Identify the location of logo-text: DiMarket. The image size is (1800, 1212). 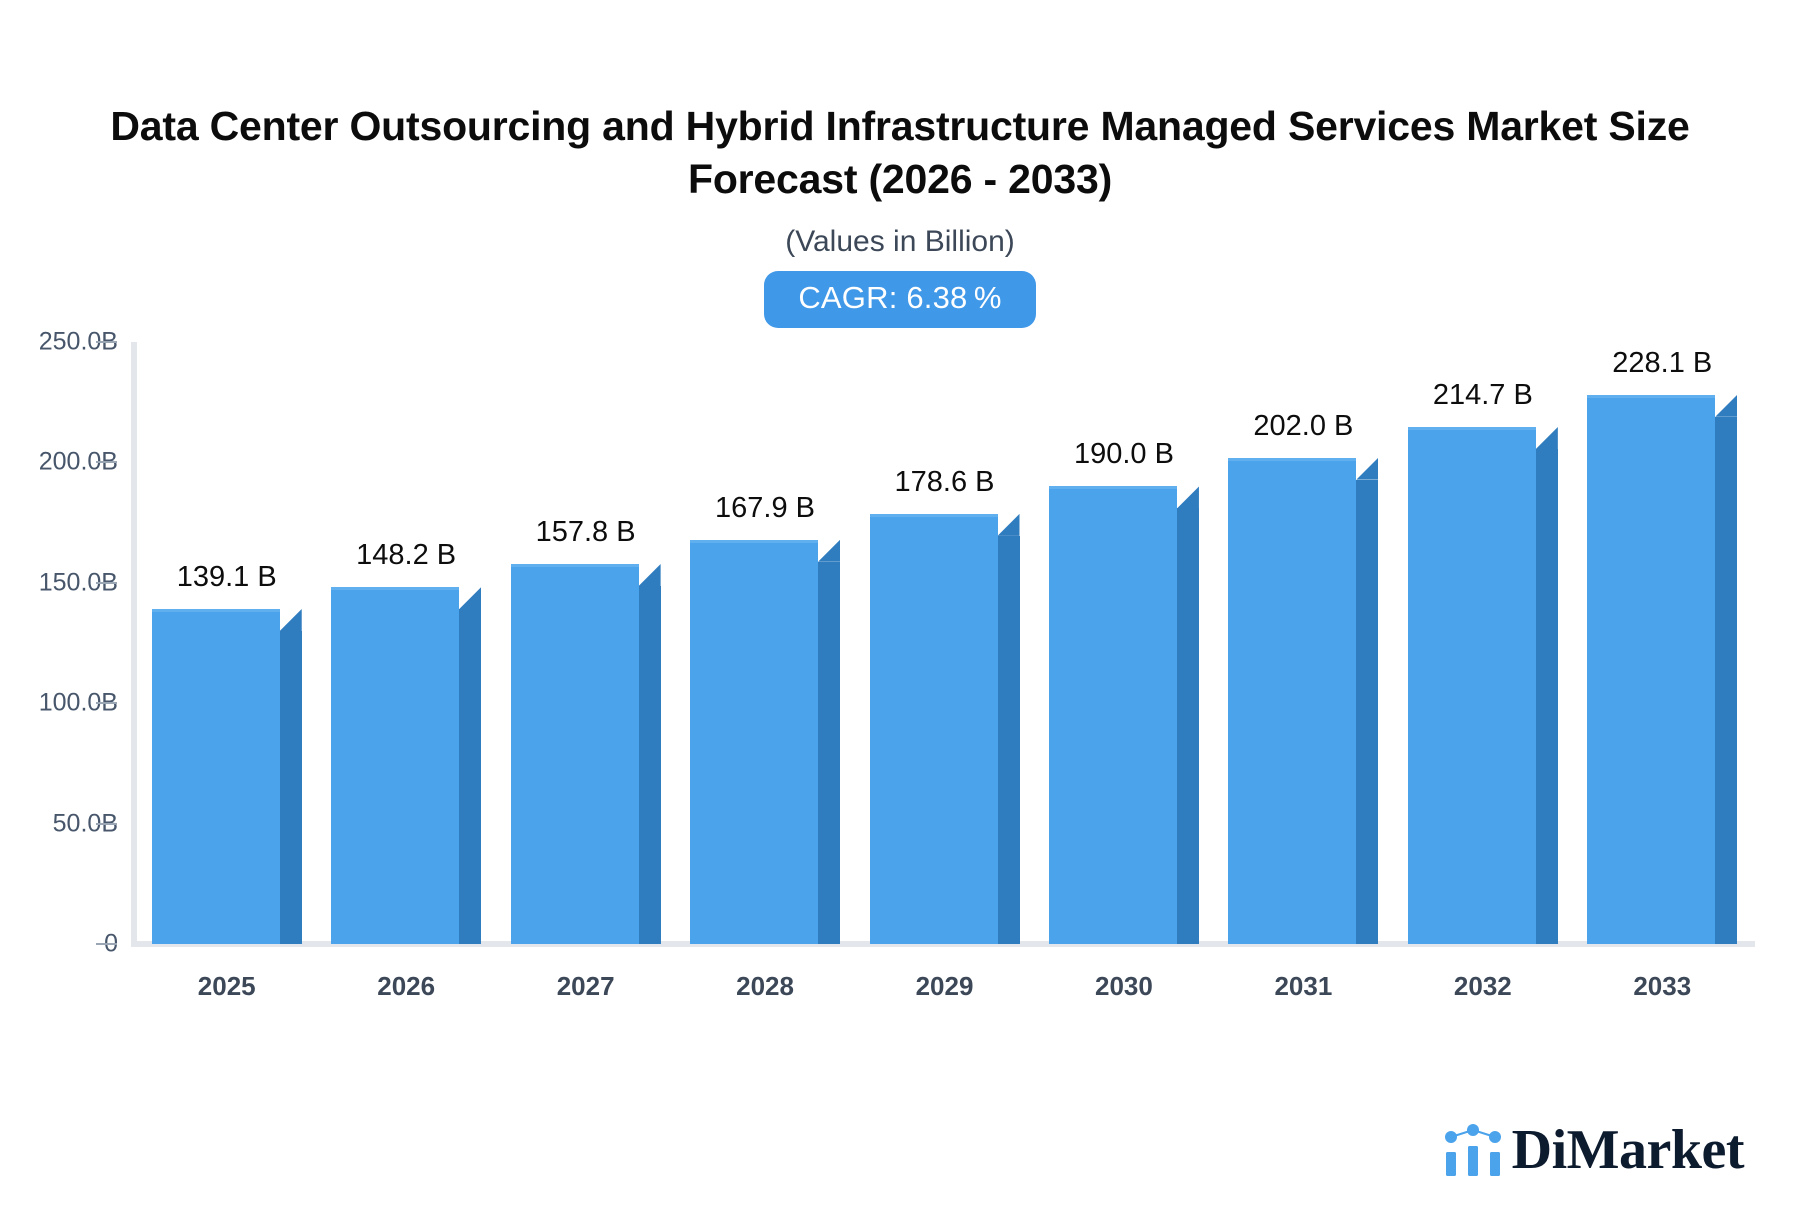
(1628, 1150).